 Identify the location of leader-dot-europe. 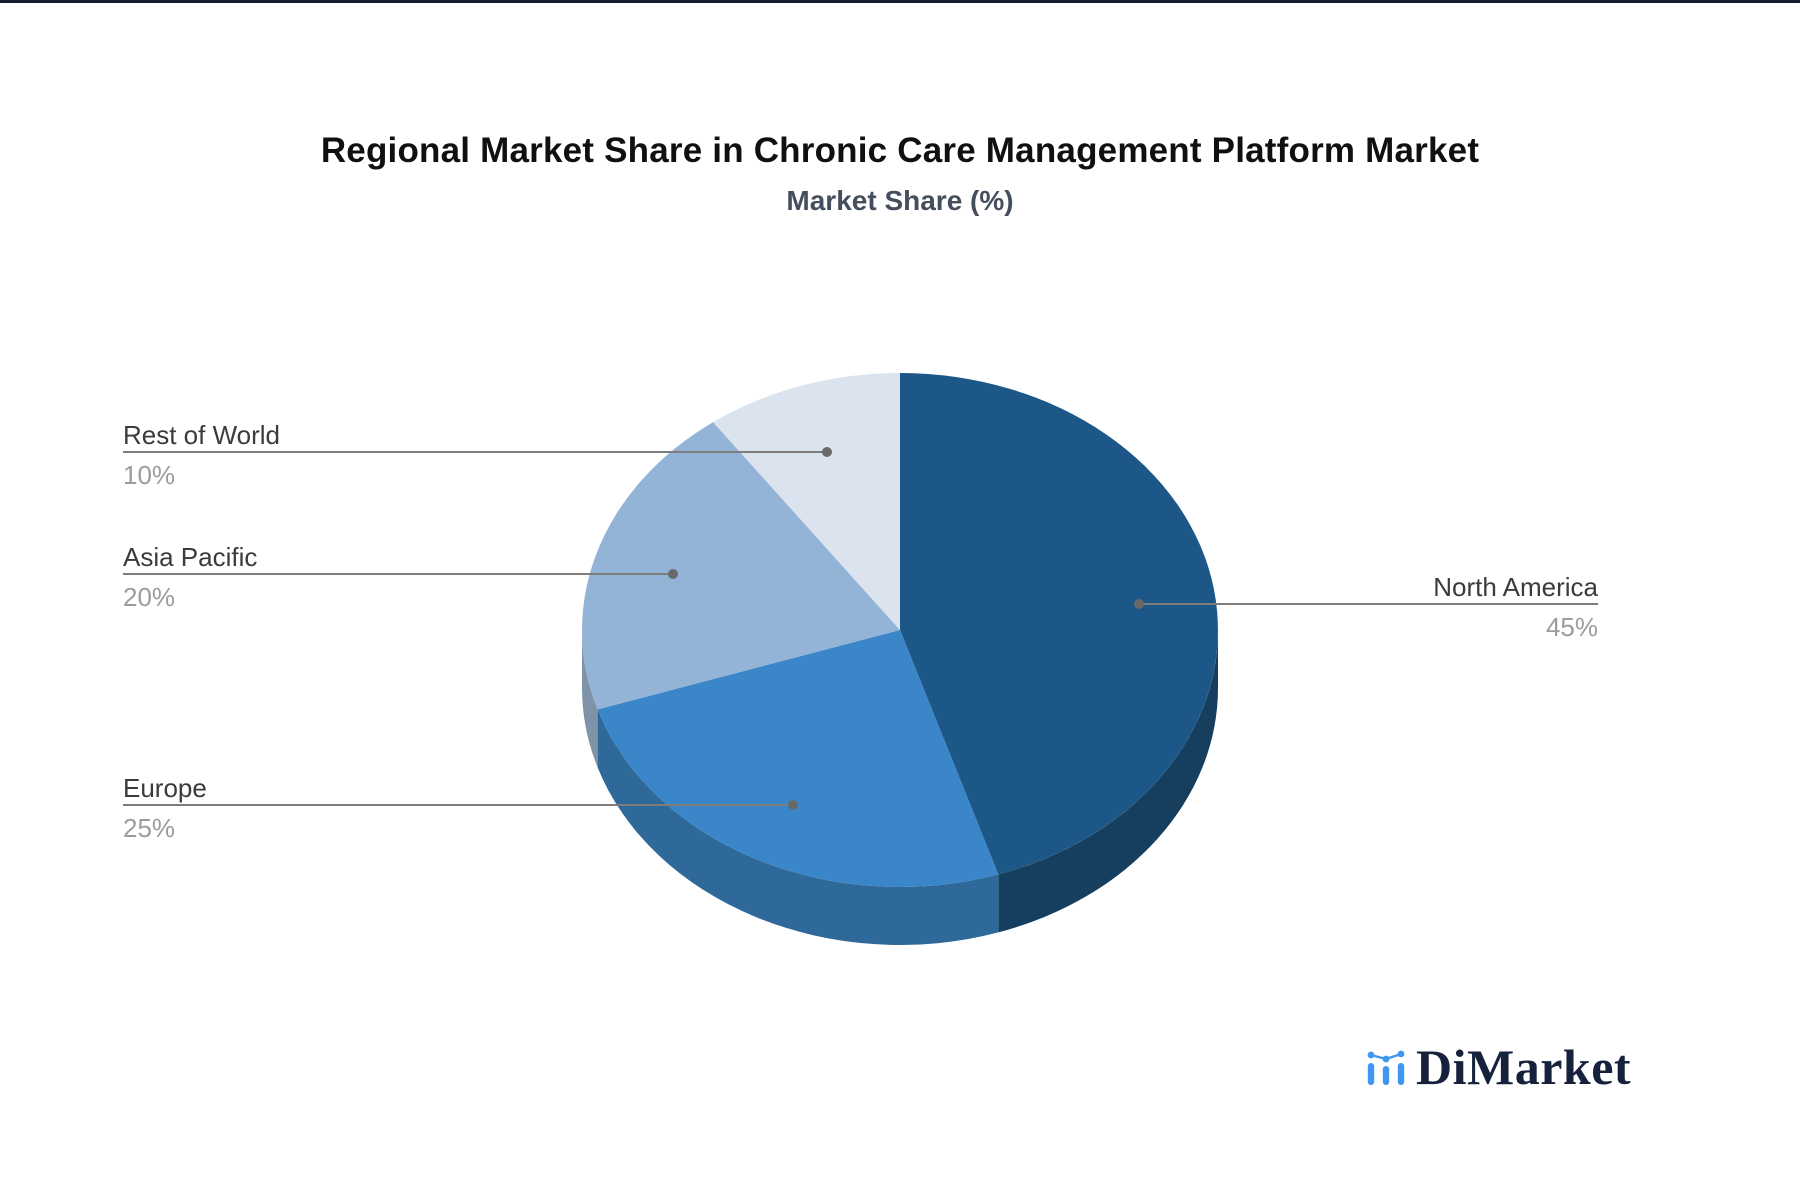
(793, 805).